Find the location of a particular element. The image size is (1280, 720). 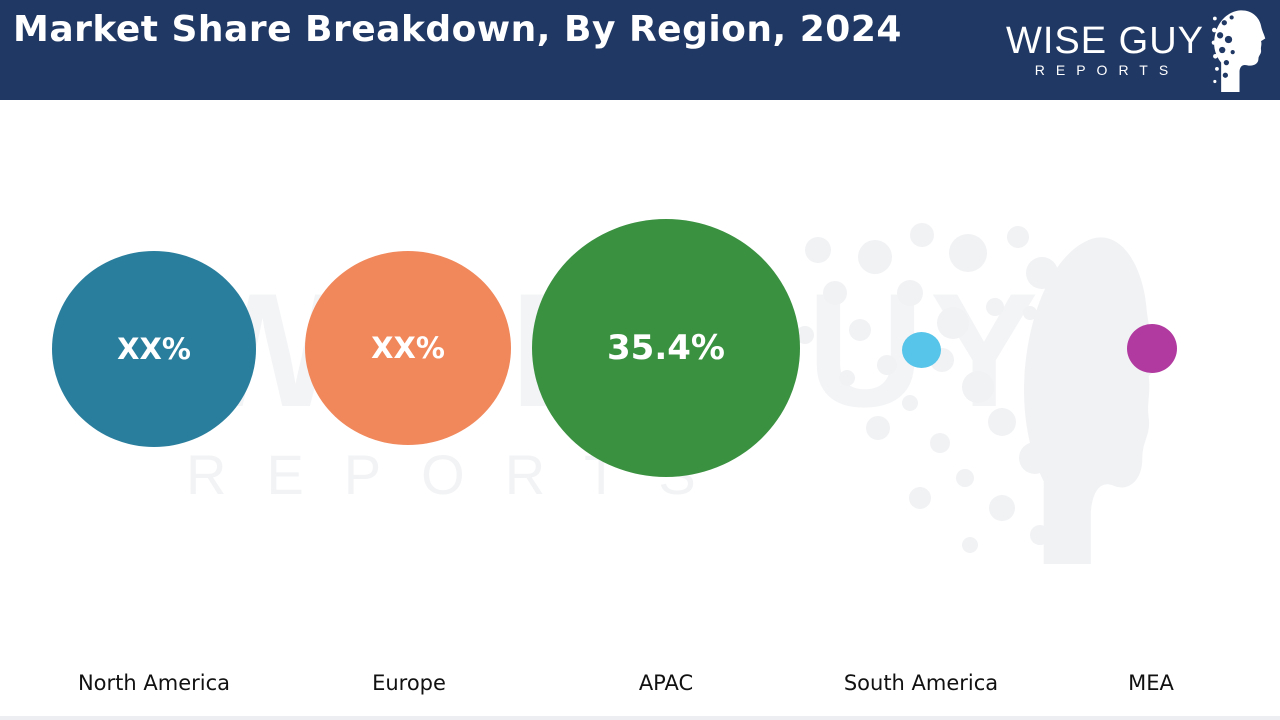

watermark-dots is located at coordinates (929, 388).